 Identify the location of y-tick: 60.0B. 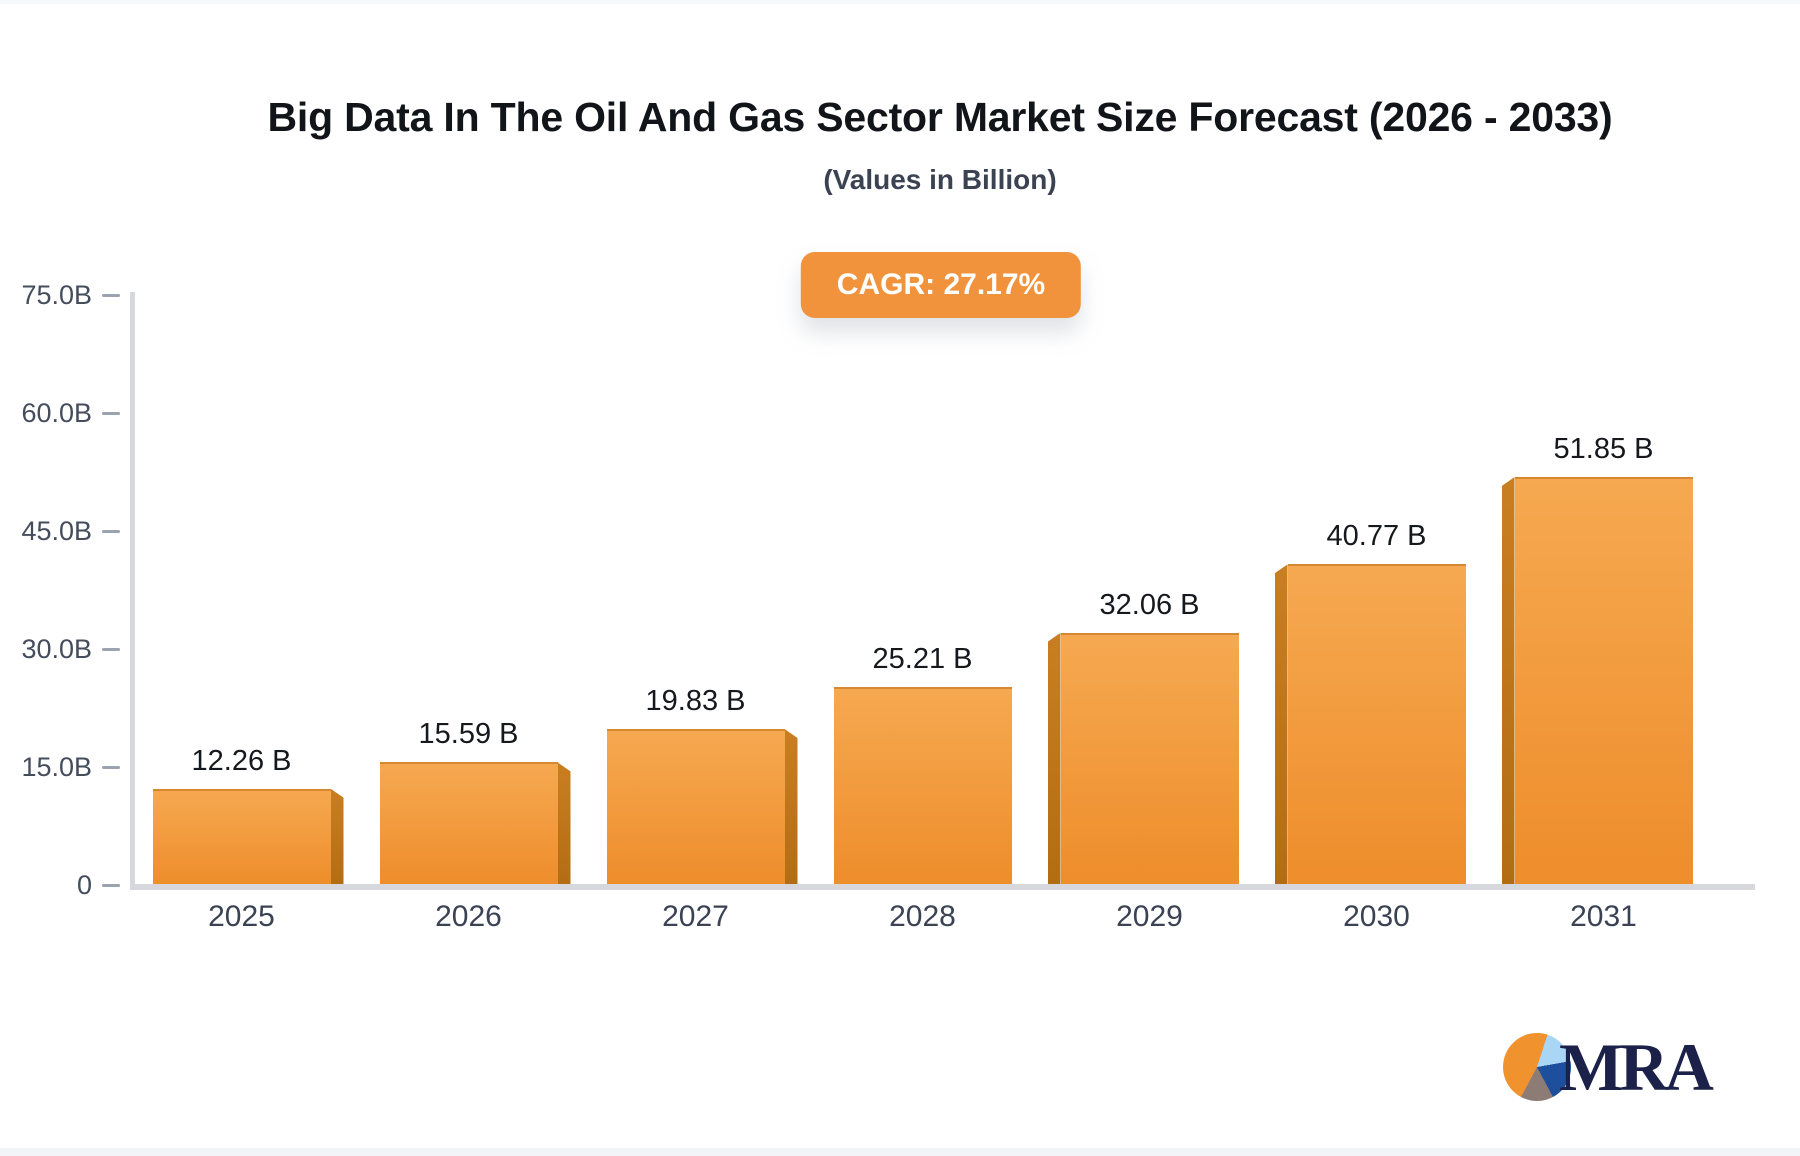
(62, 413).